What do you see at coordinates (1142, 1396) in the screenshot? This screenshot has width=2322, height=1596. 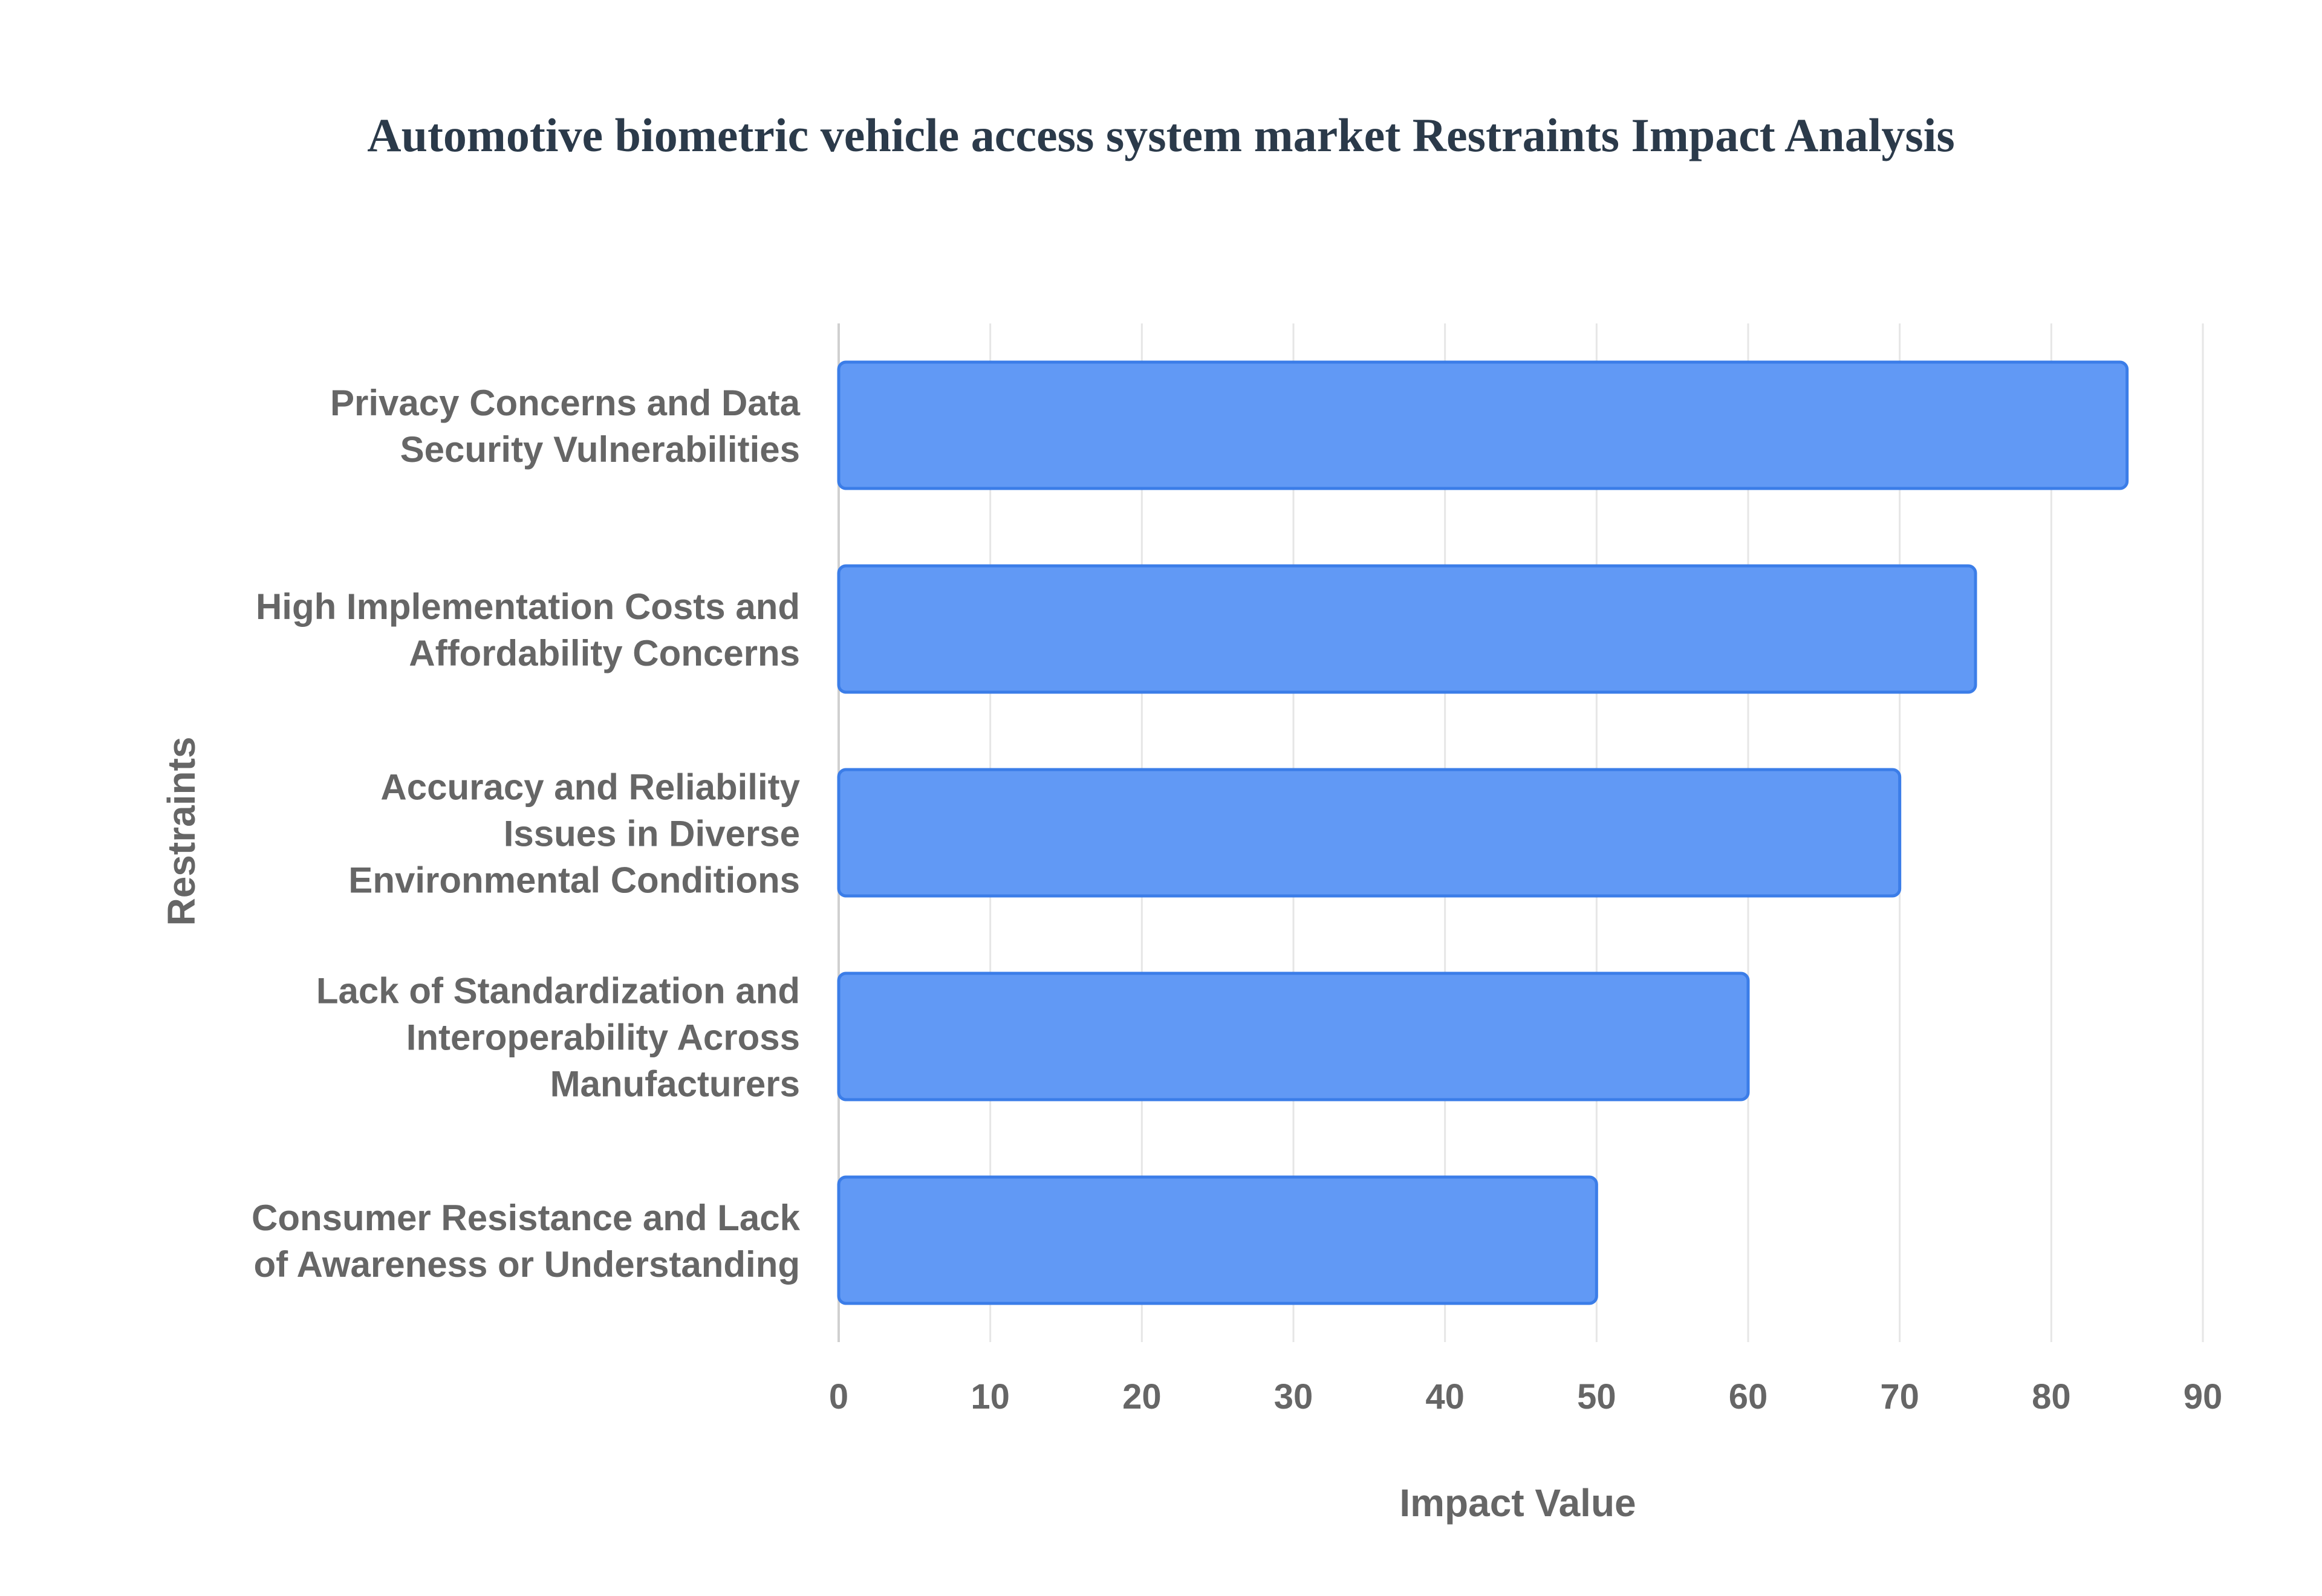 I see `x-tick-label: 20` at bounding box center [1142, 1396].